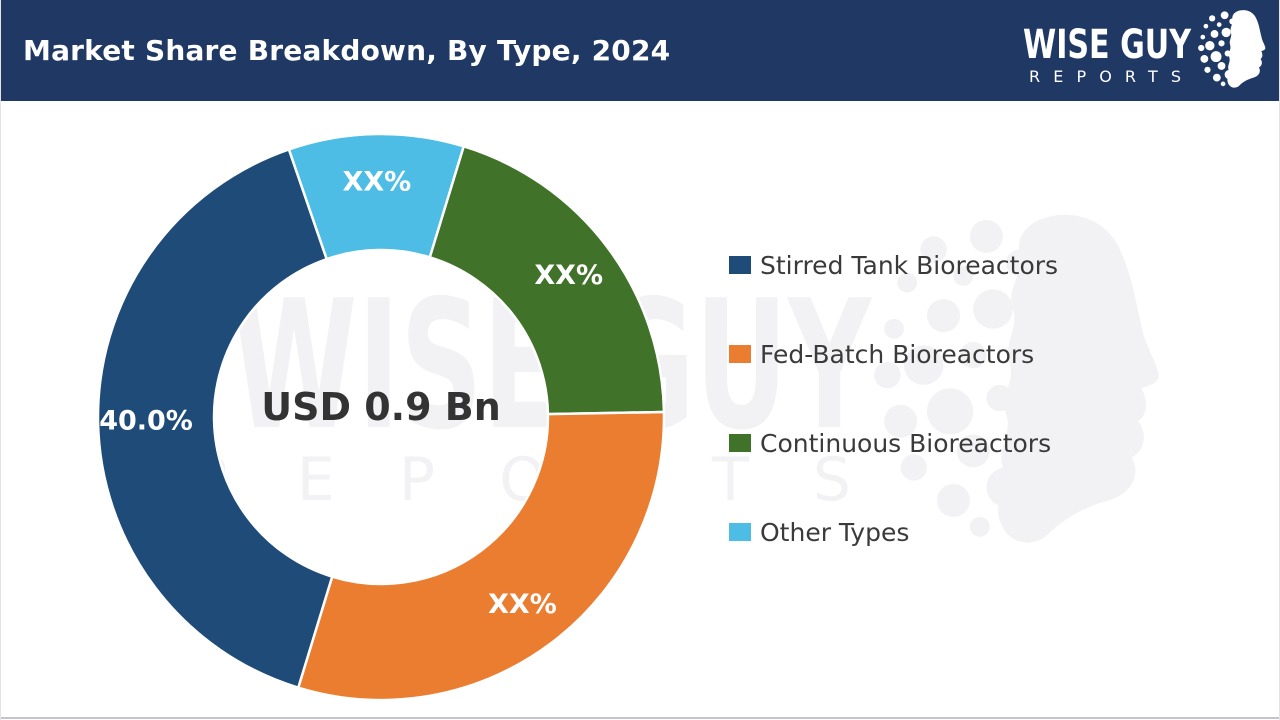  I want to click on pie-slice-continuous-bioreactors, so click(547, 280).